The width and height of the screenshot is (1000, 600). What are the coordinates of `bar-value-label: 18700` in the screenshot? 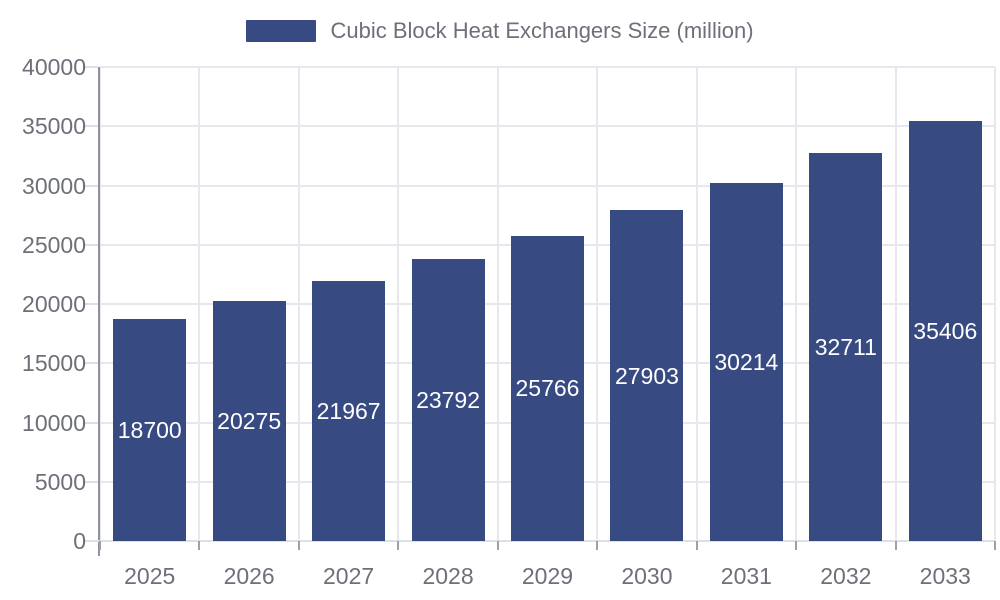 It's located at (149, 430).